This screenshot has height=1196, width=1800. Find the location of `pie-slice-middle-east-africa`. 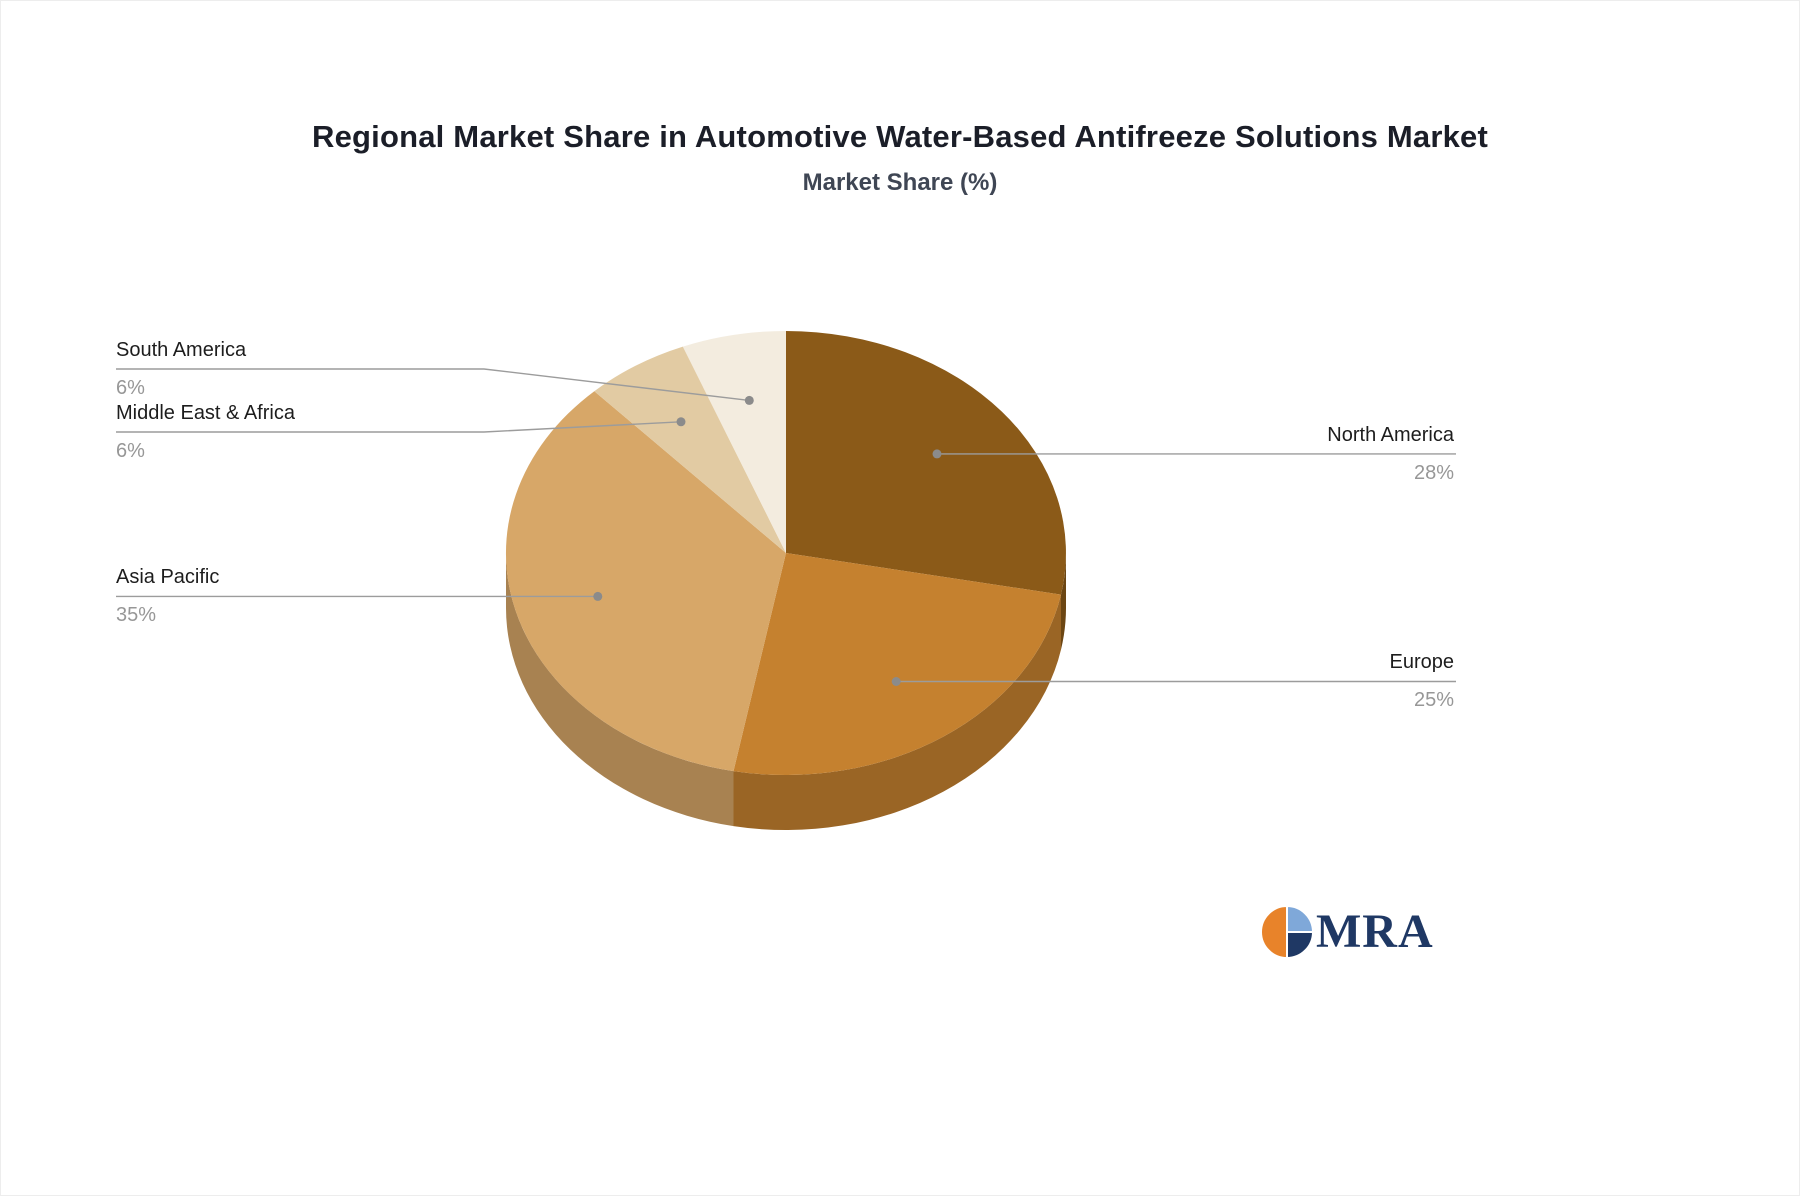

pie-slice-middle-east-africa is located at coordinates (690, 449).